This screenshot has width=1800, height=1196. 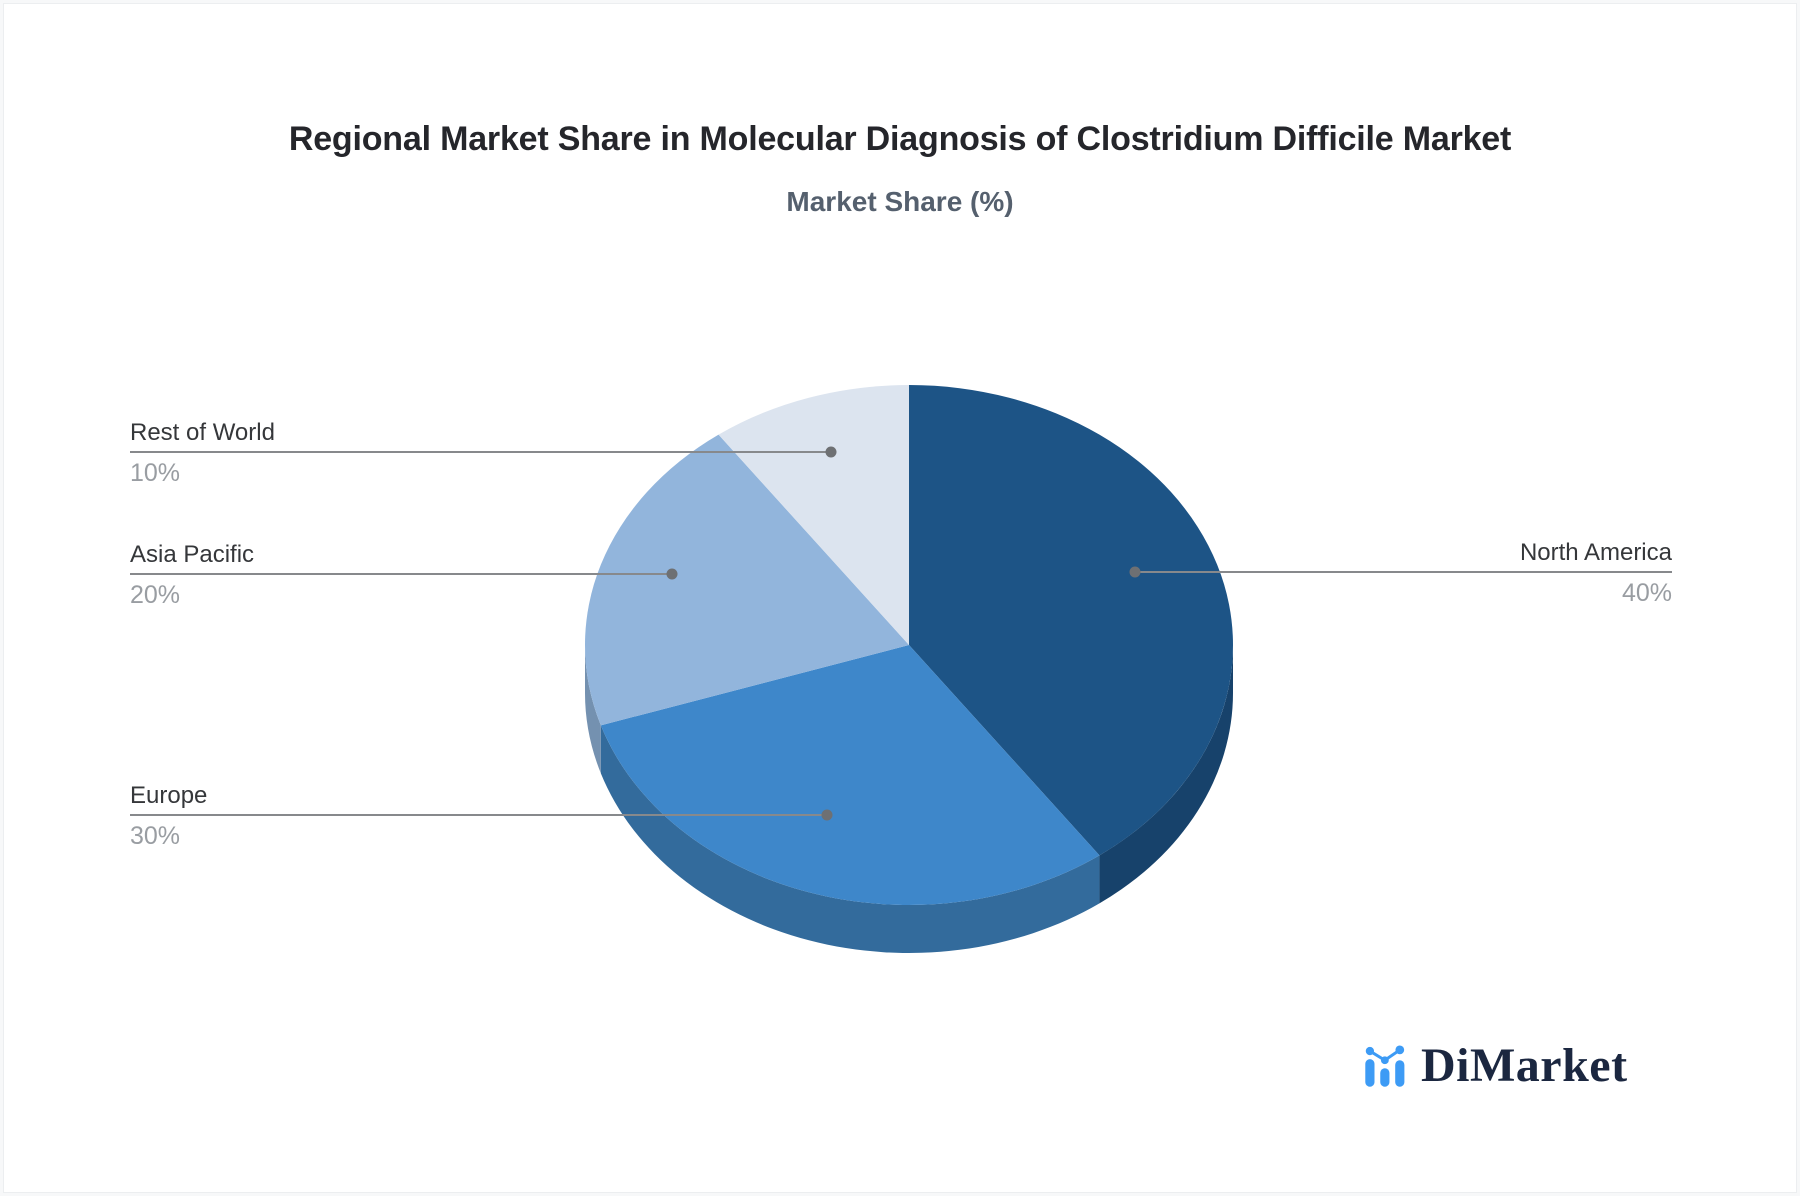 I want to click on callout-asia-pacific: Asia Pacific 20%, so click(x=410, y=575).